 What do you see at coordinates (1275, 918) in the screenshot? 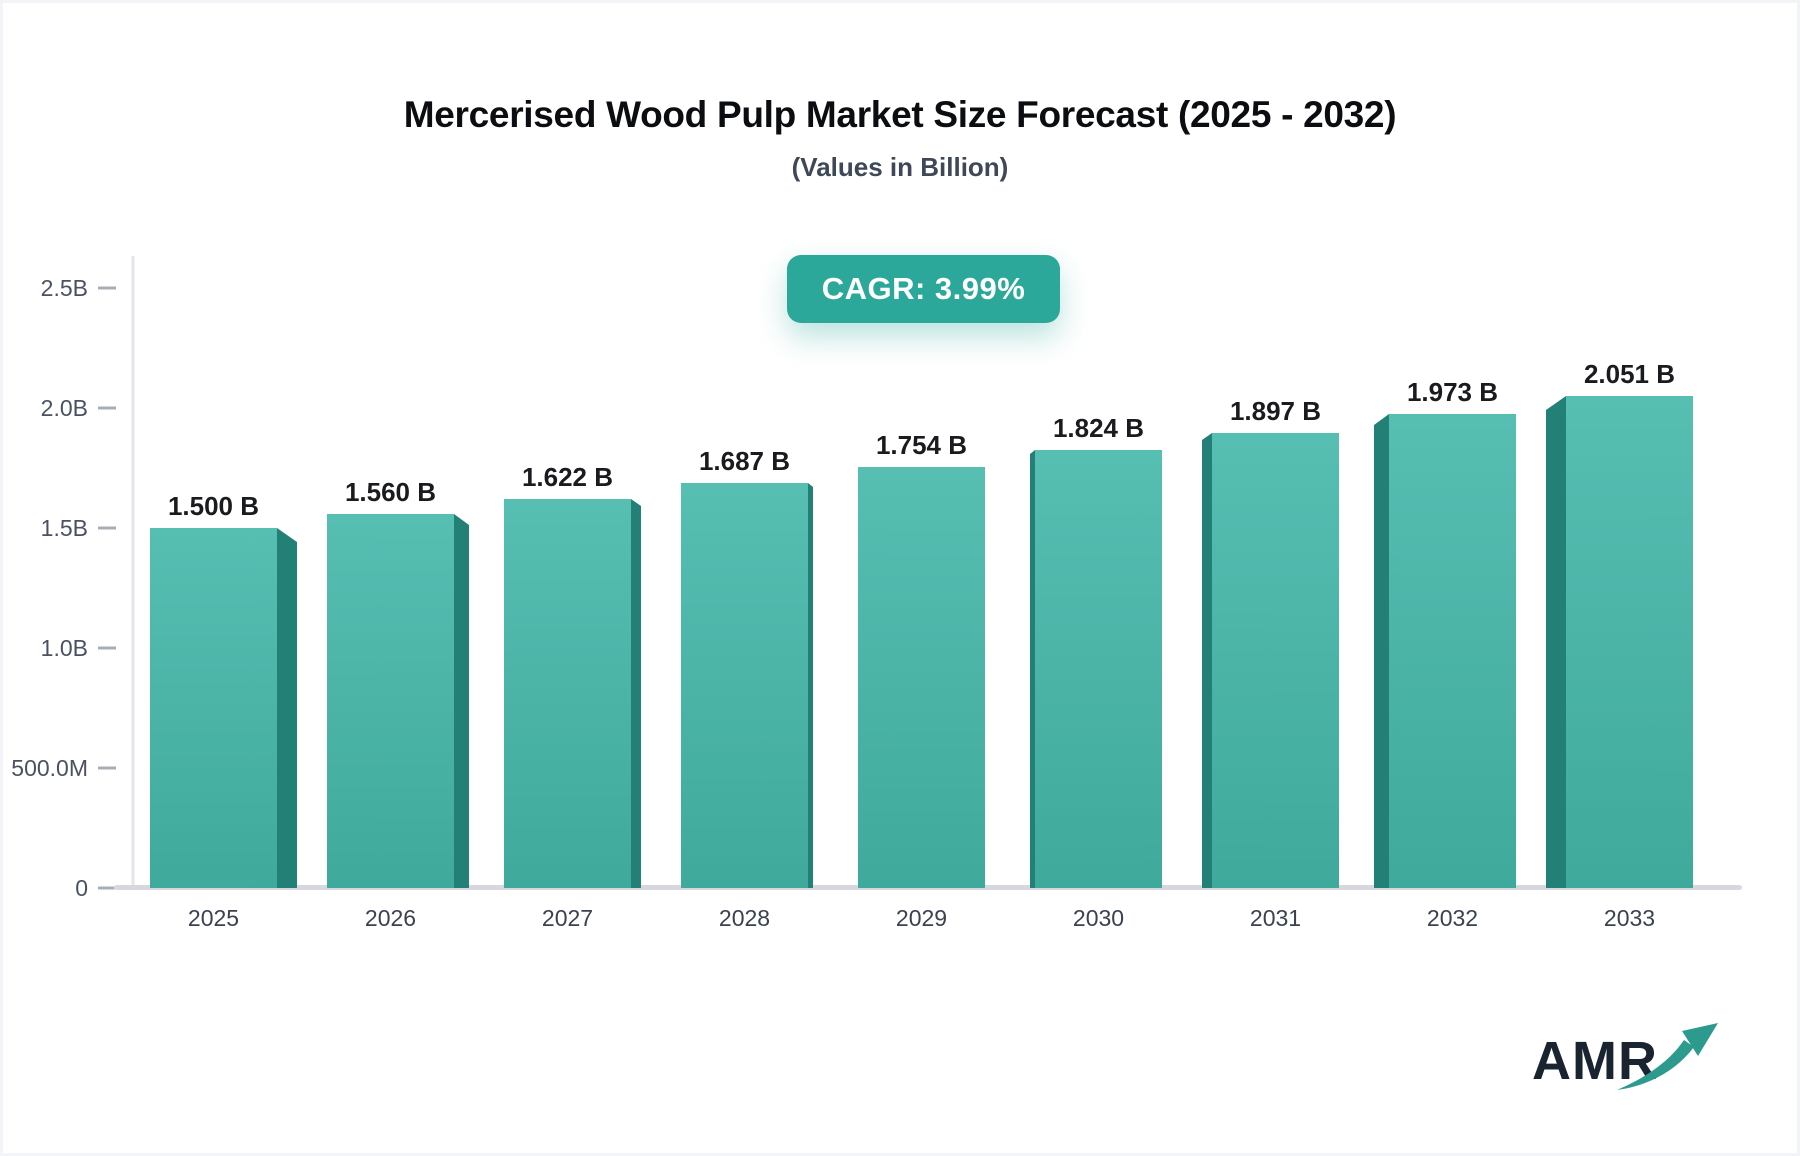
I see `x-axis-label-2031: 2031` at bounding box center [1275, 918].